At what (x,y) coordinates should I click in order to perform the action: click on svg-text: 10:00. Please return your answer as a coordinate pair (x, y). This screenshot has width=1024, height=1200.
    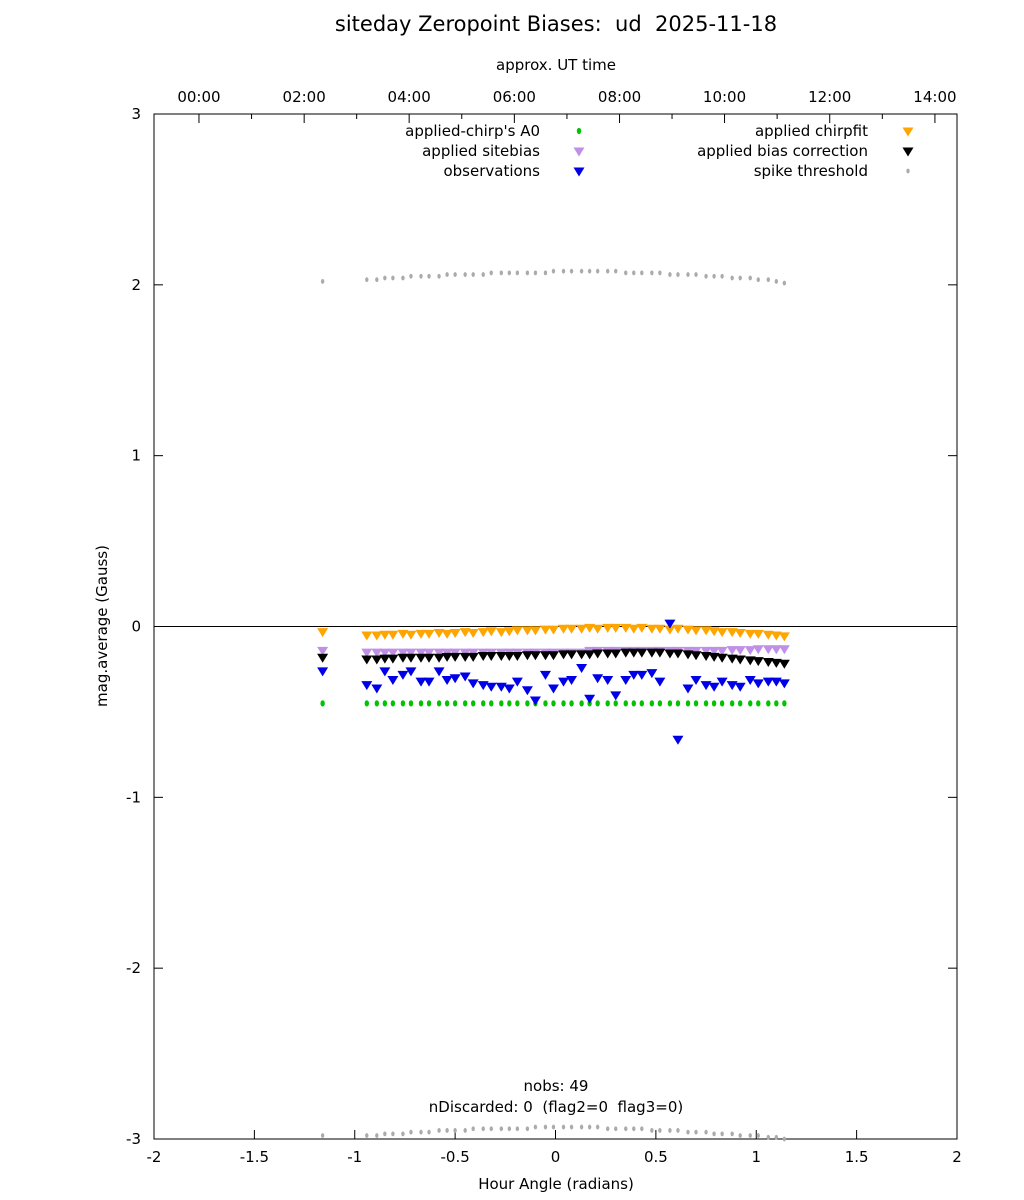
    Looking at the image, I should click on (724, 97).